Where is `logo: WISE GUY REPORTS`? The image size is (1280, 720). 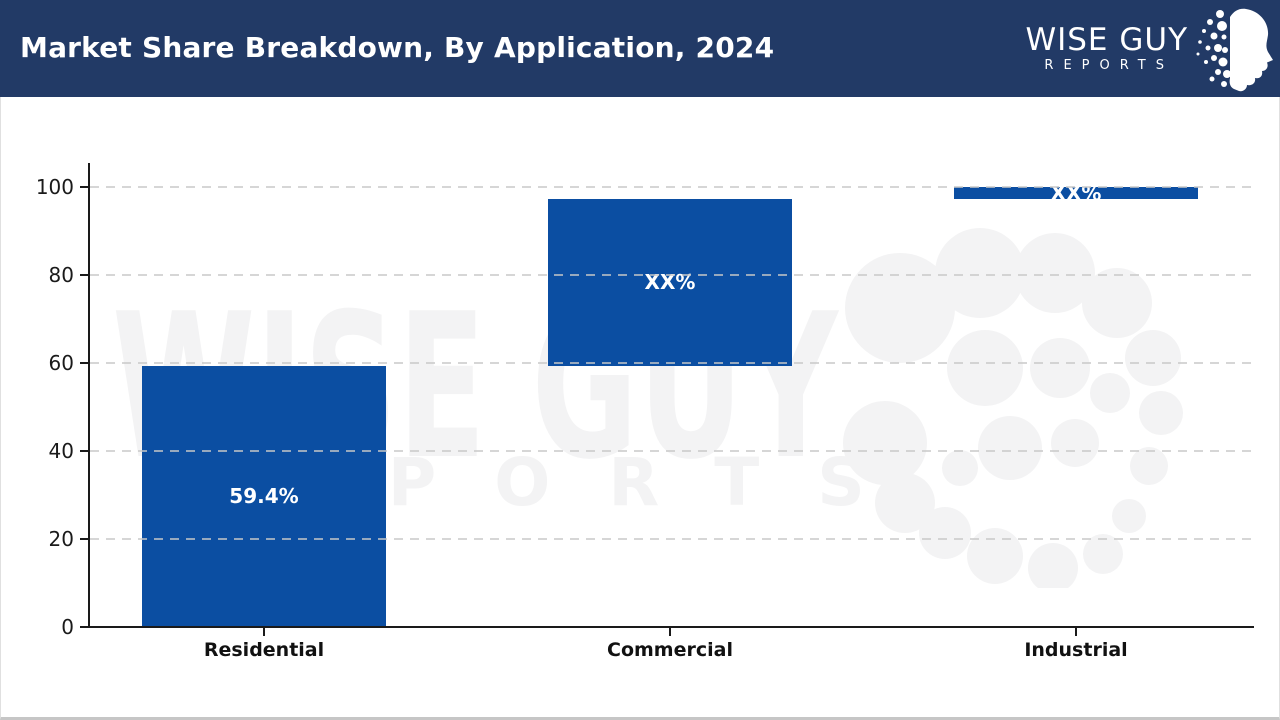 logo: WISE GUY REPORTS is located at coordinates (1150, 49).